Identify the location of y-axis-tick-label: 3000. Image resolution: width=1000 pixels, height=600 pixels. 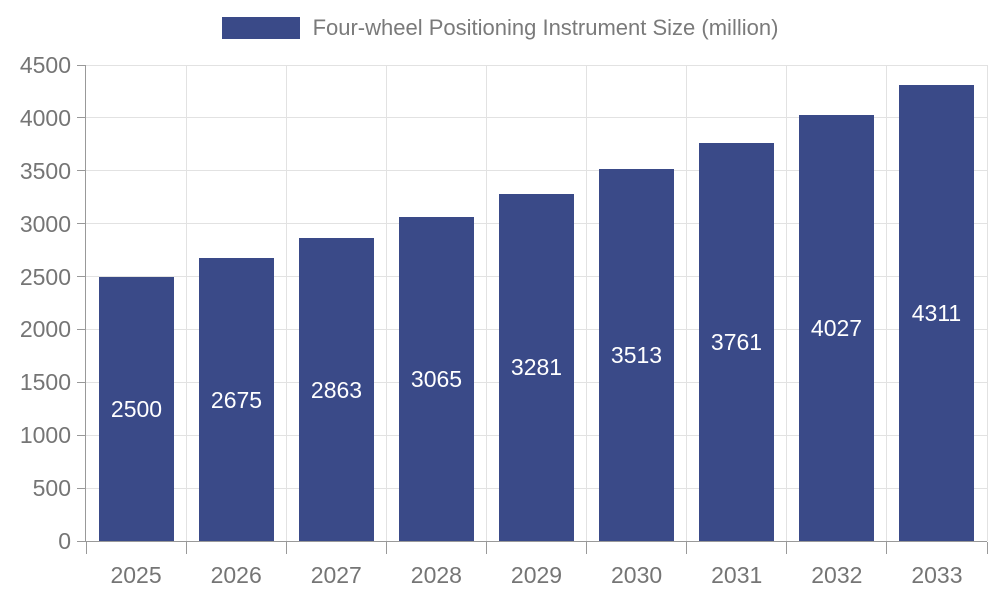
(45, 223).